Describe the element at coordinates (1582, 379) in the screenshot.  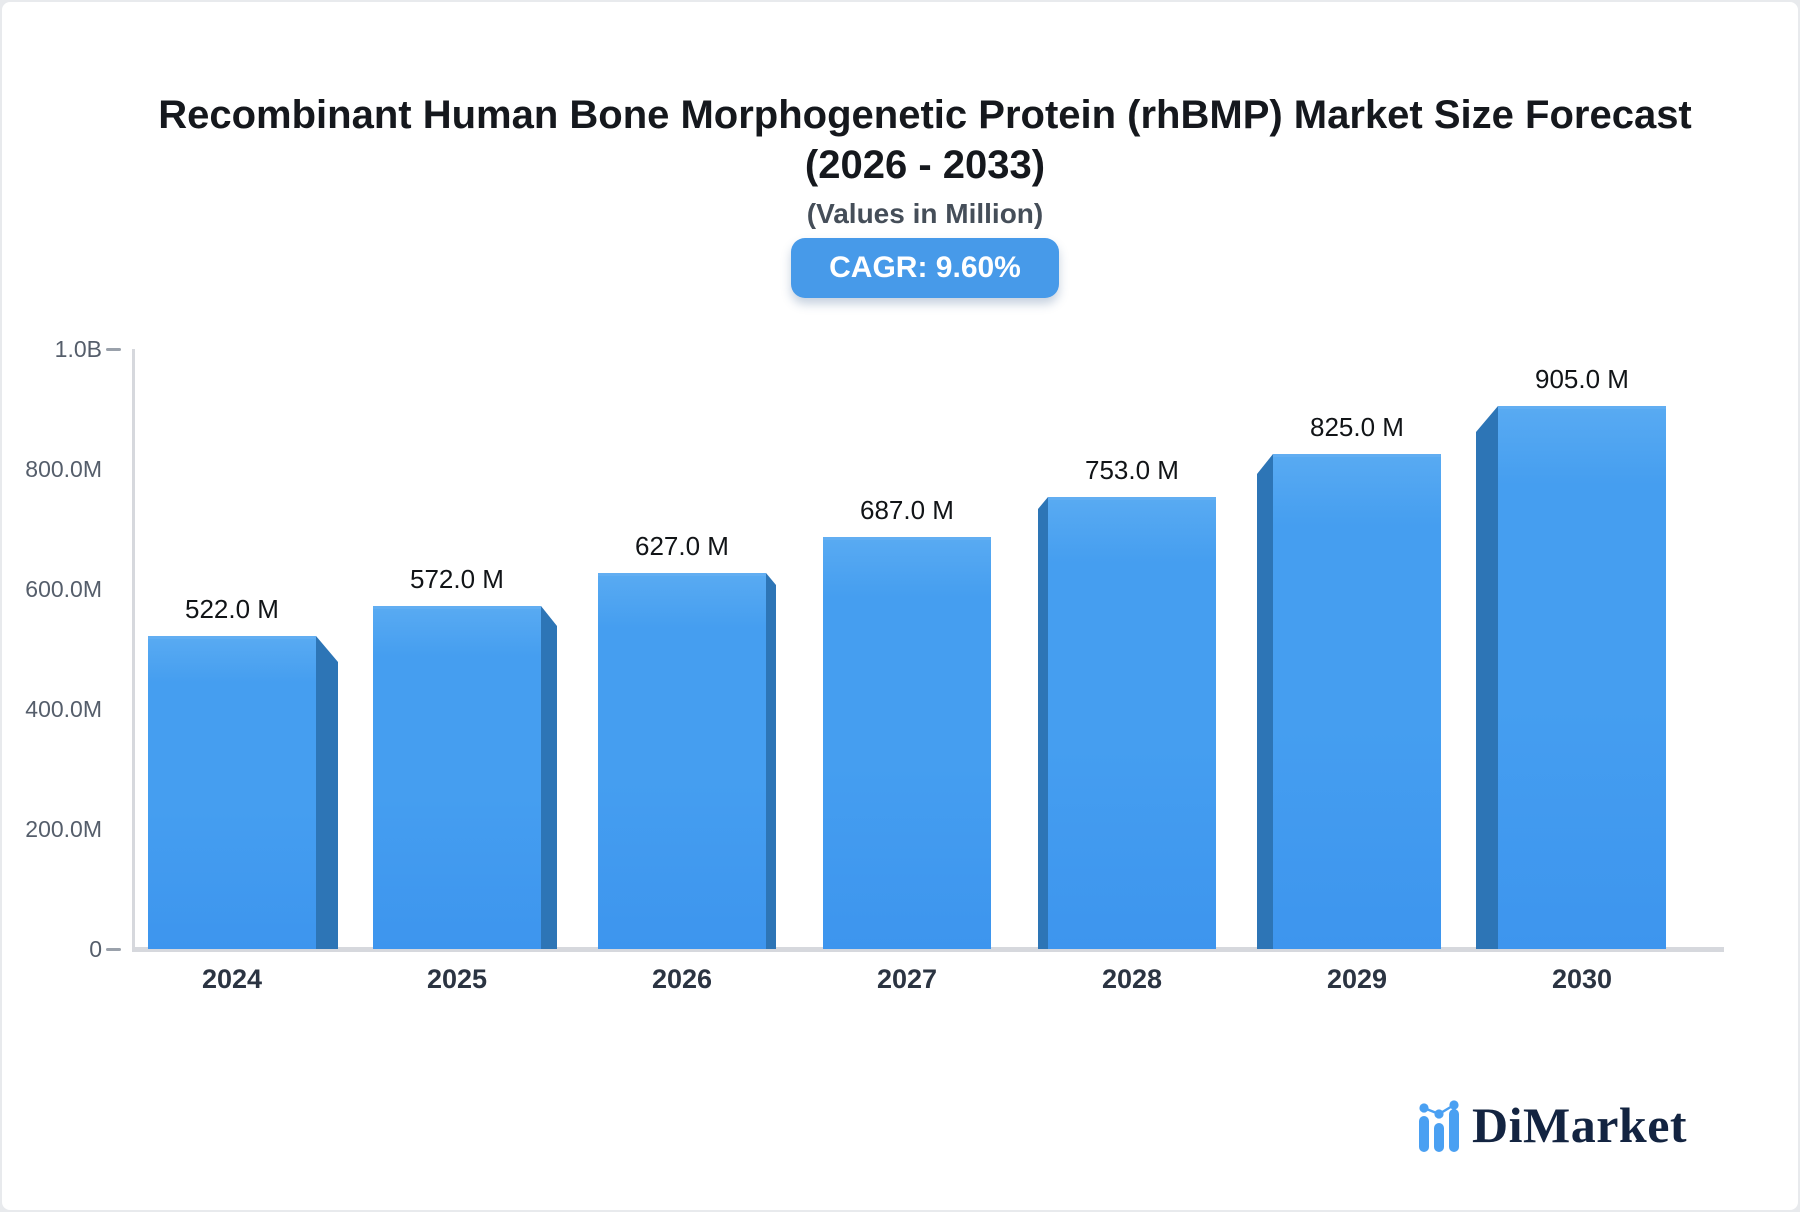
I see `bar-value-label: 905.0 M` at that location.